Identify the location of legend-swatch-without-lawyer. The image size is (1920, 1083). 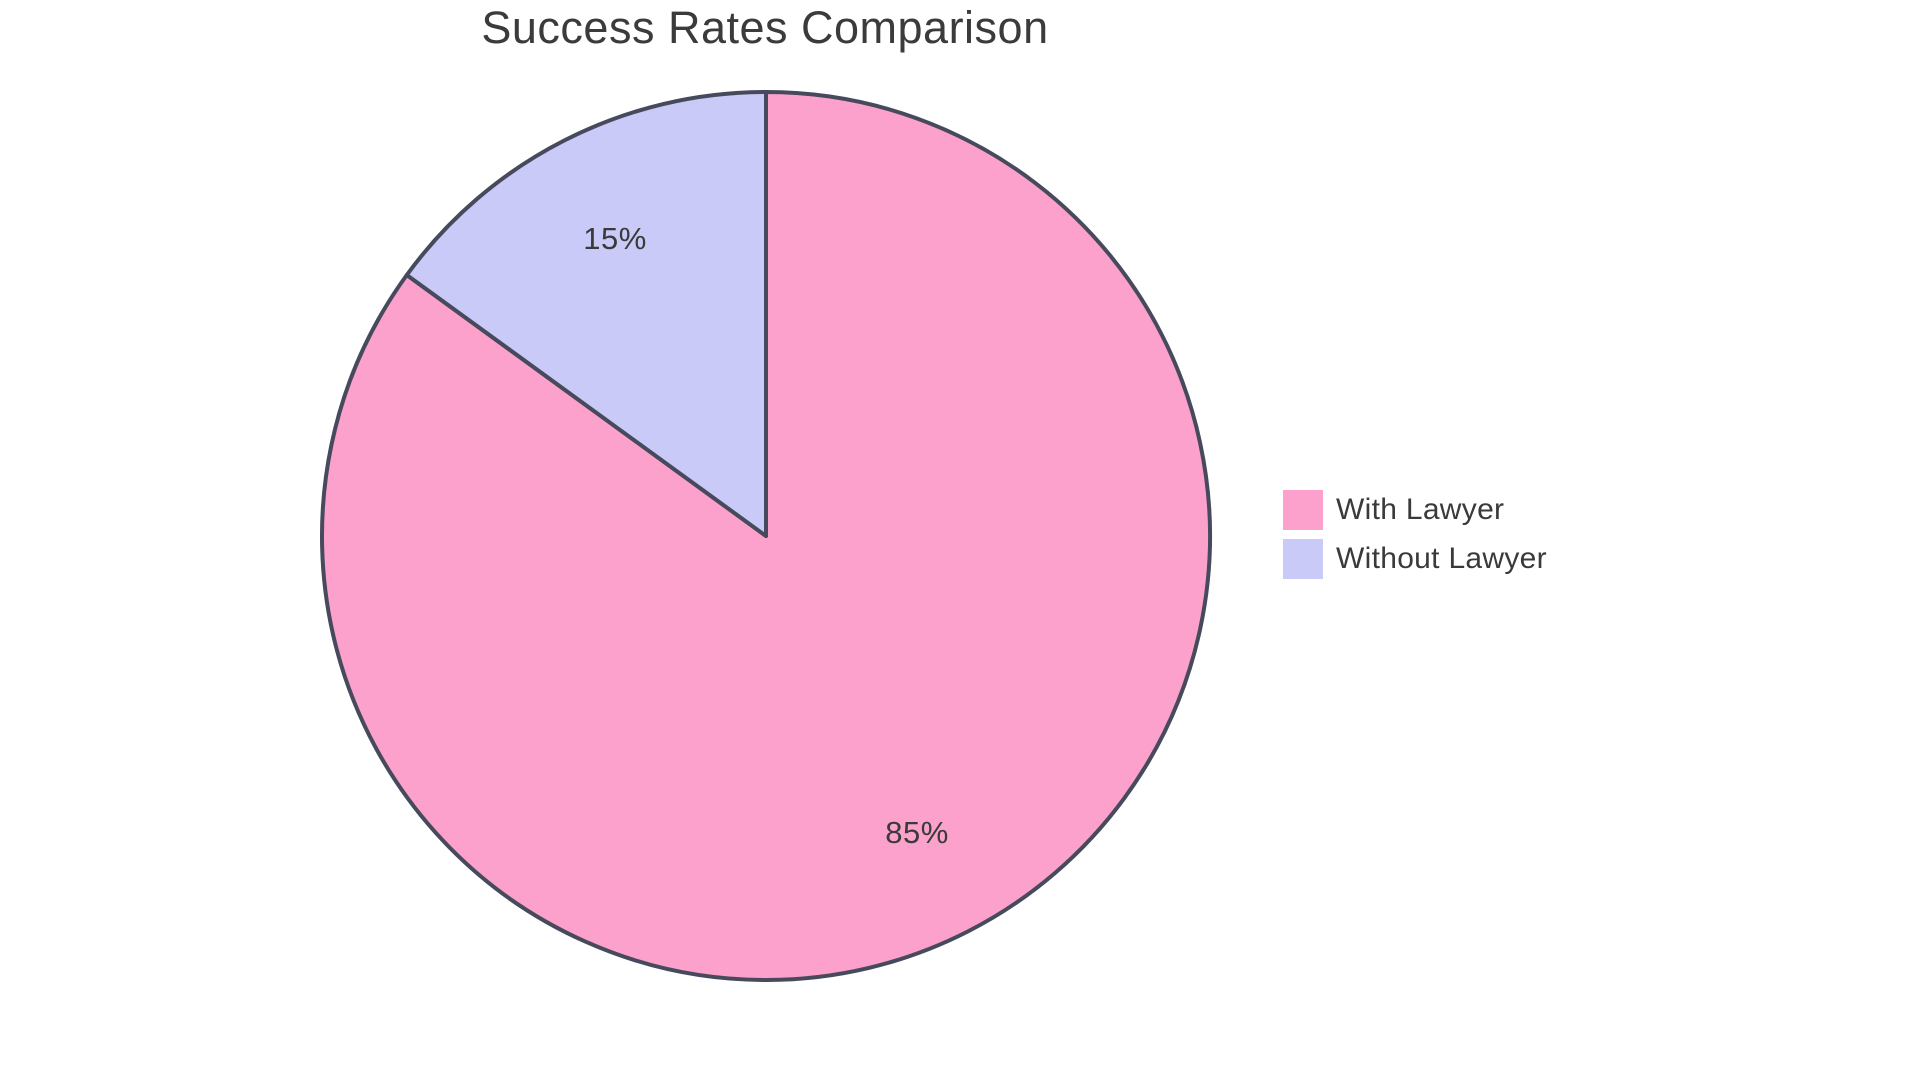
(1303, 559).